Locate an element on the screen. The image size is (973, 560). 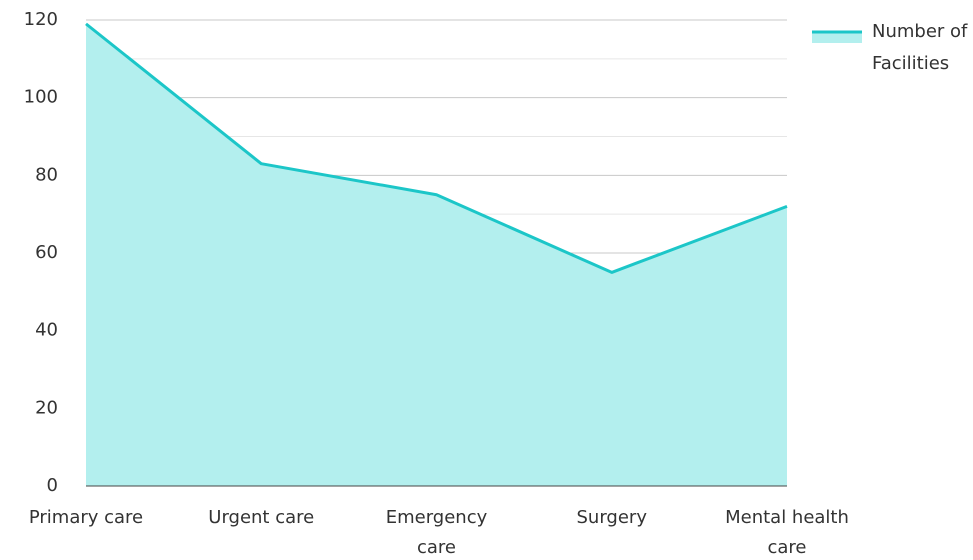
y-tick-label: 0 is located at coordinates (52, 485).